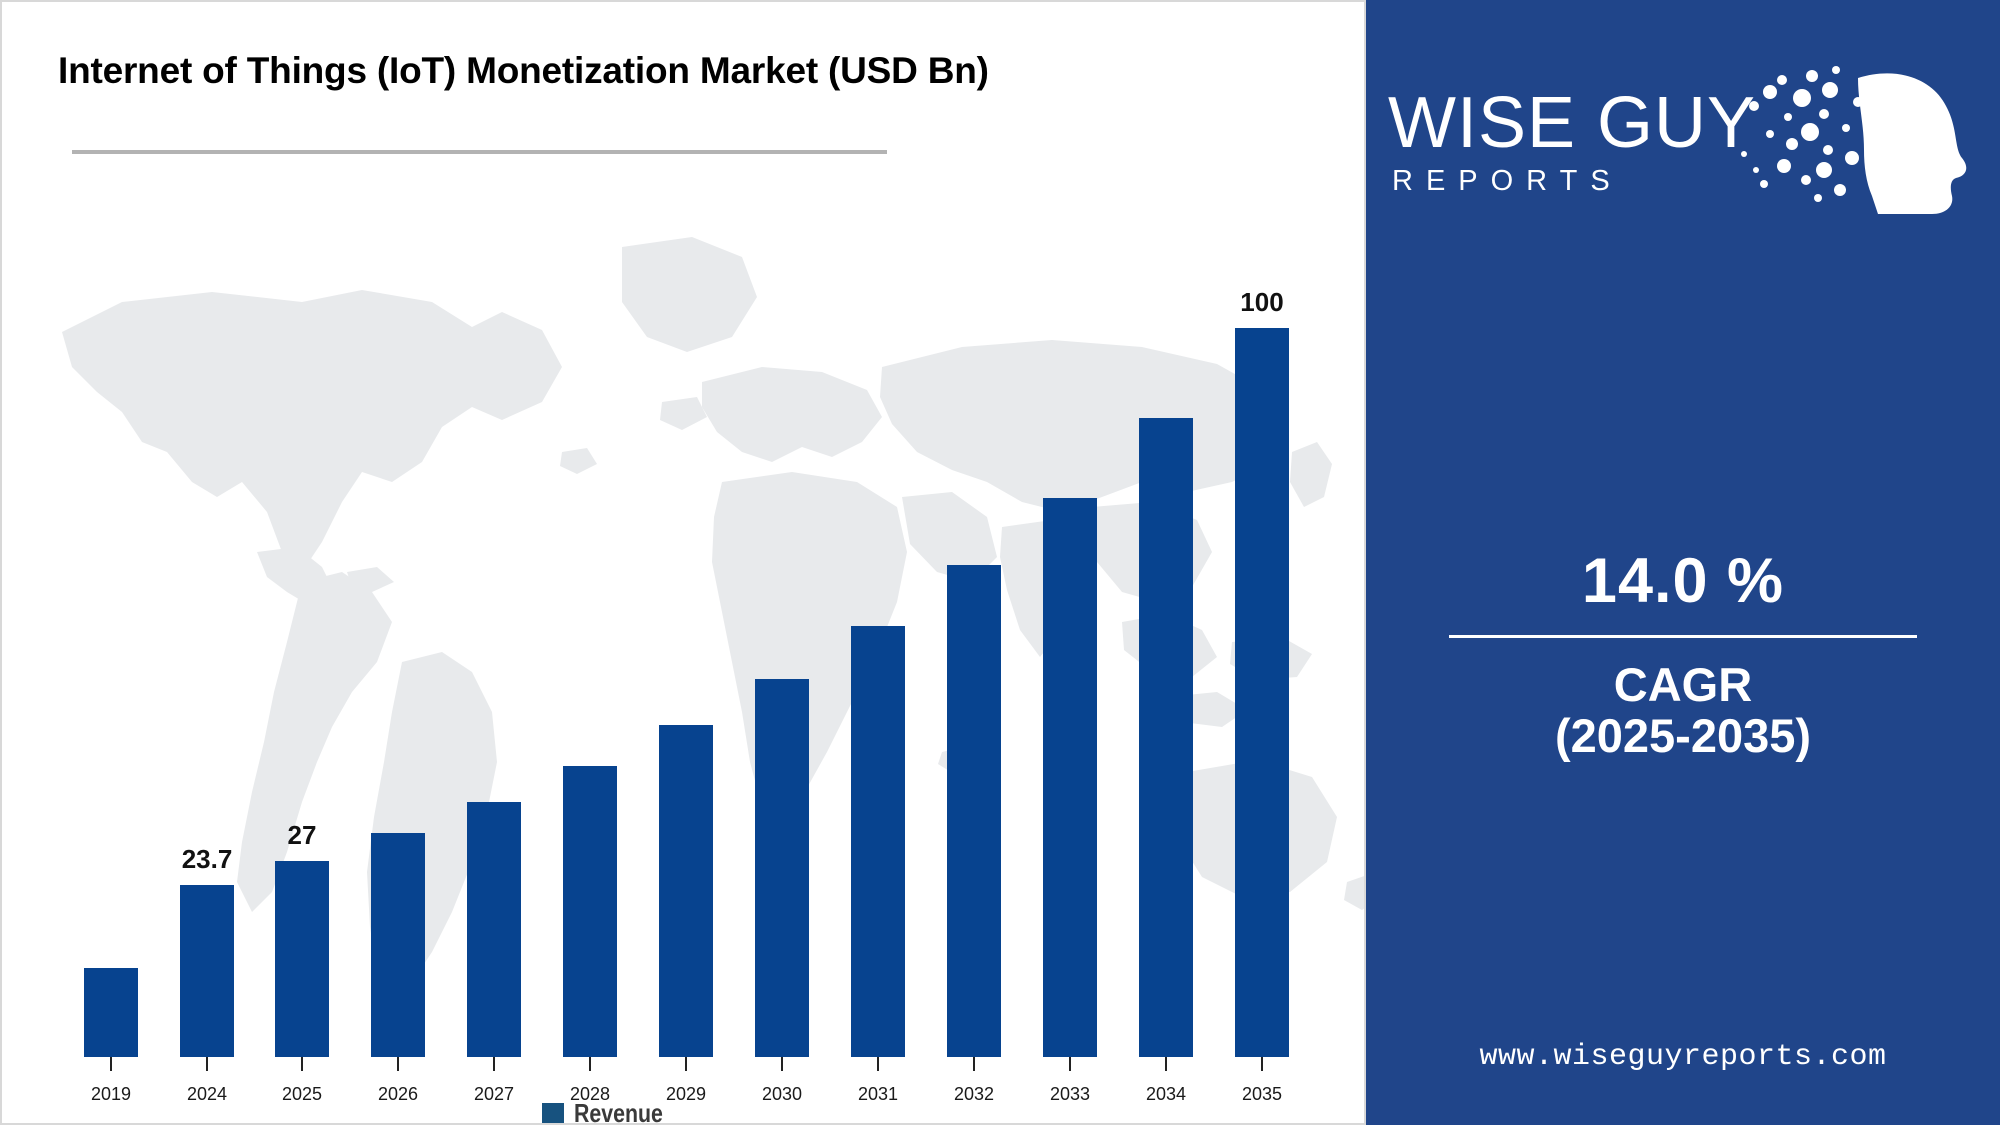 The height and width of the screenshot is (1125, 2000). I want to click on xtick-label-2025: 2025, so click(302, 1094).